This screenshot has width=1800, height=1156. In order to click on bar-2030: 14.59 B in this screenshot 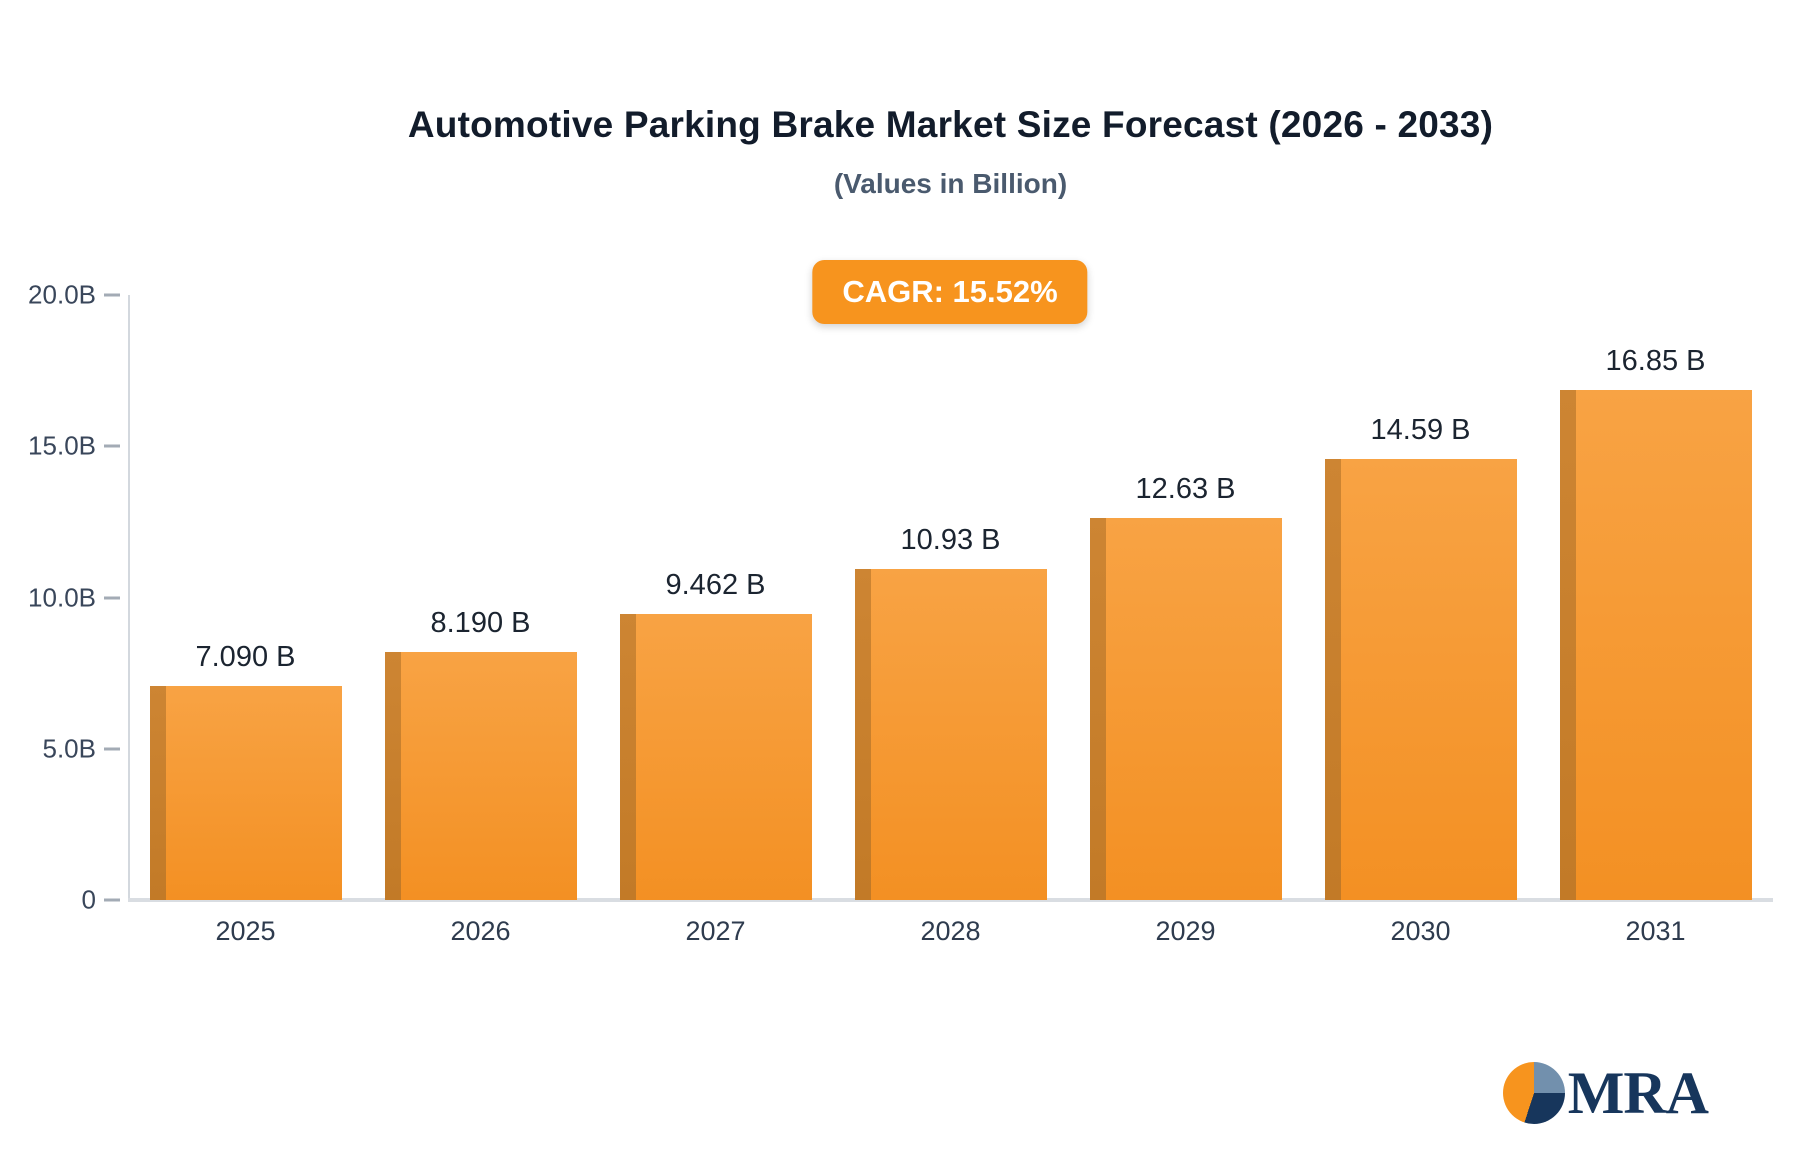, I will do `click(1420, 657)`.